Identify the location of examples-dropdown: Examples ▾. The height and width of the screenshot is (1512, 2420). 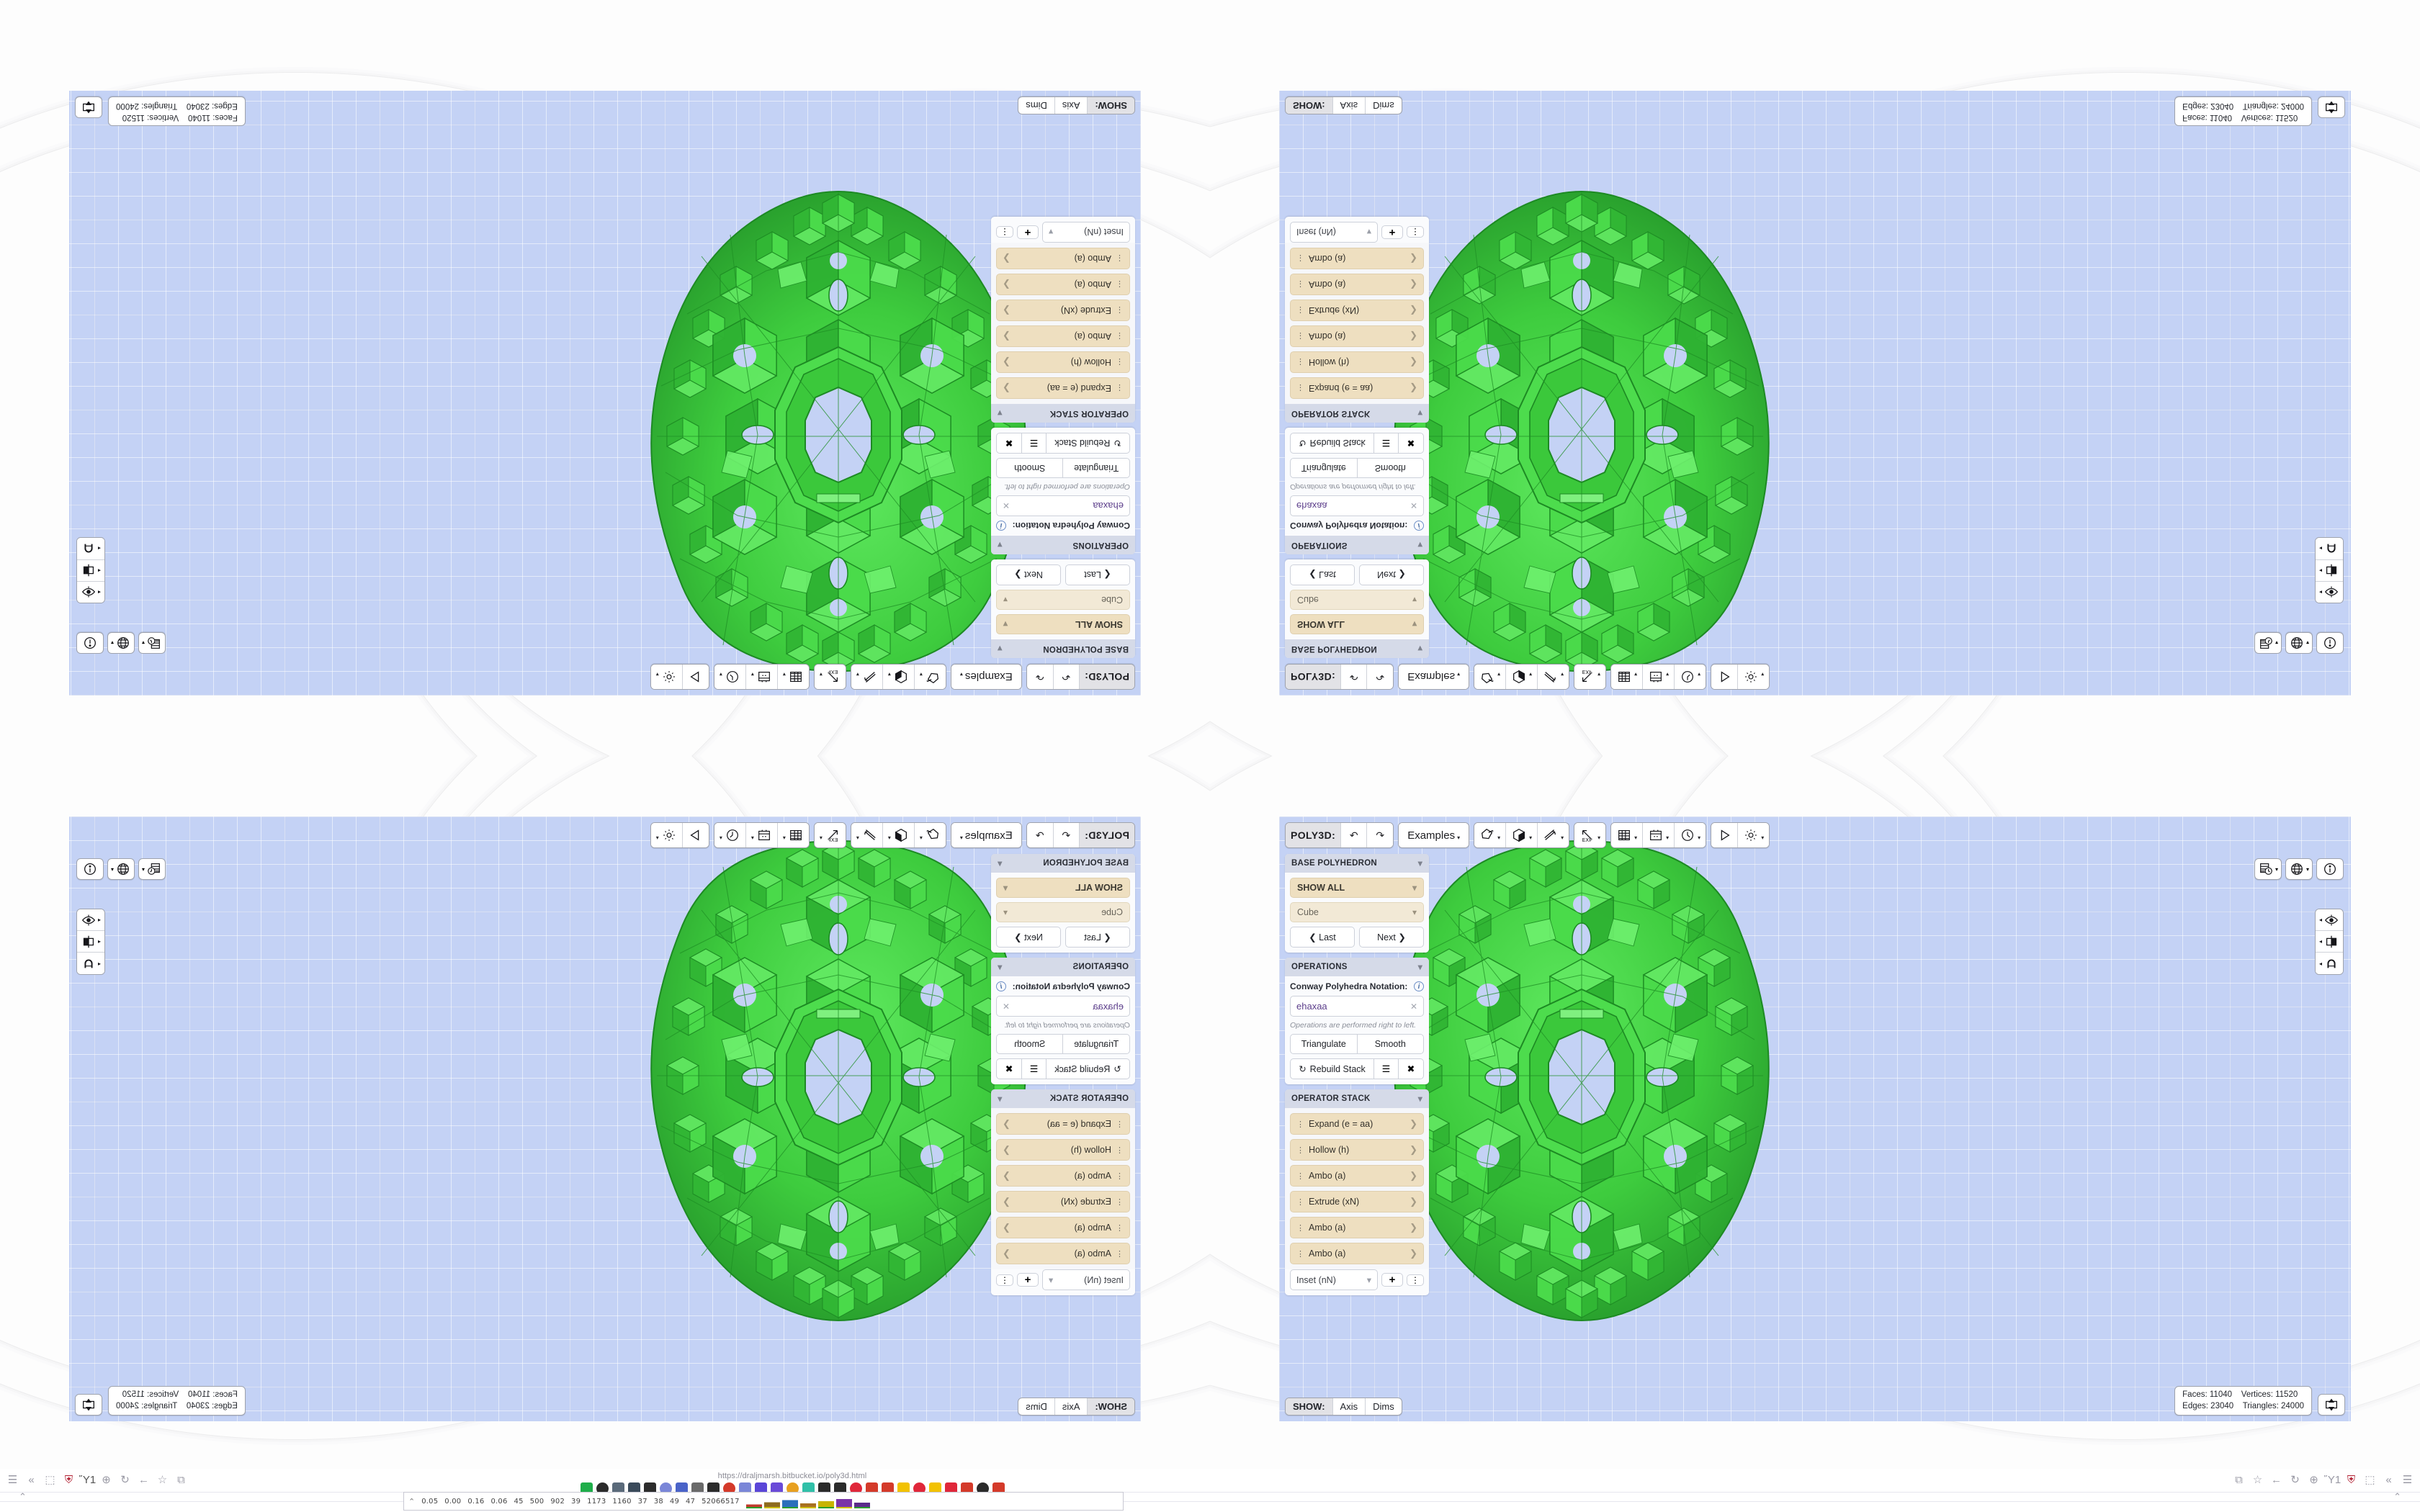
(986, 835).